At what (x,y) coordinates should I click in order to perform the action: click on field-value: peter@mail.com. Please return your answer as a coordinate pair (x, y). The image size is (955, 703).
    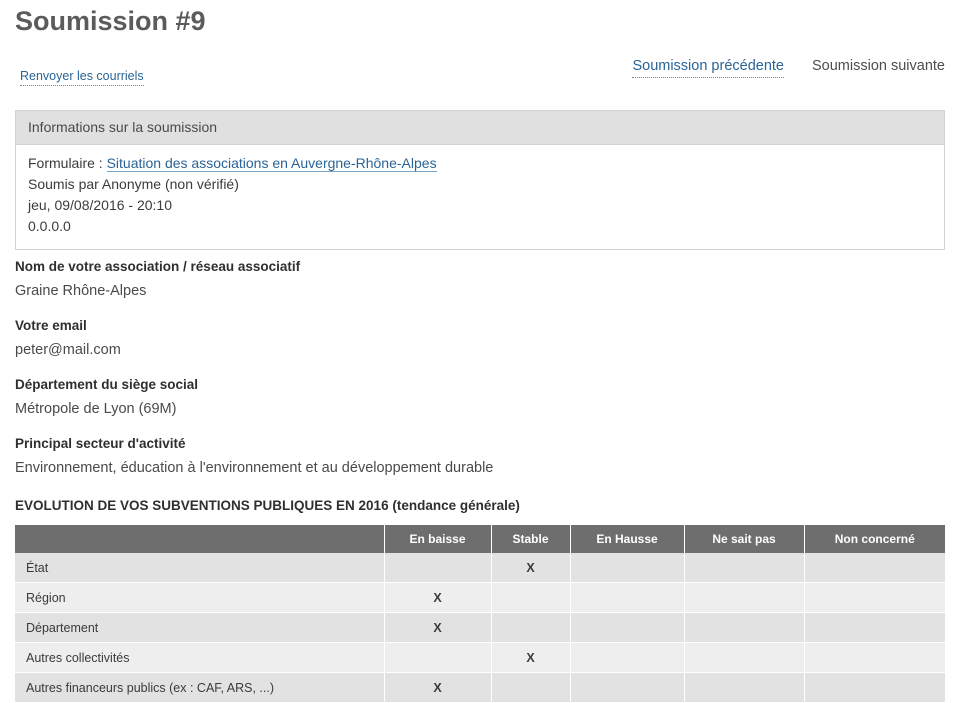
    Looking at the image, I should click on (68, 350).